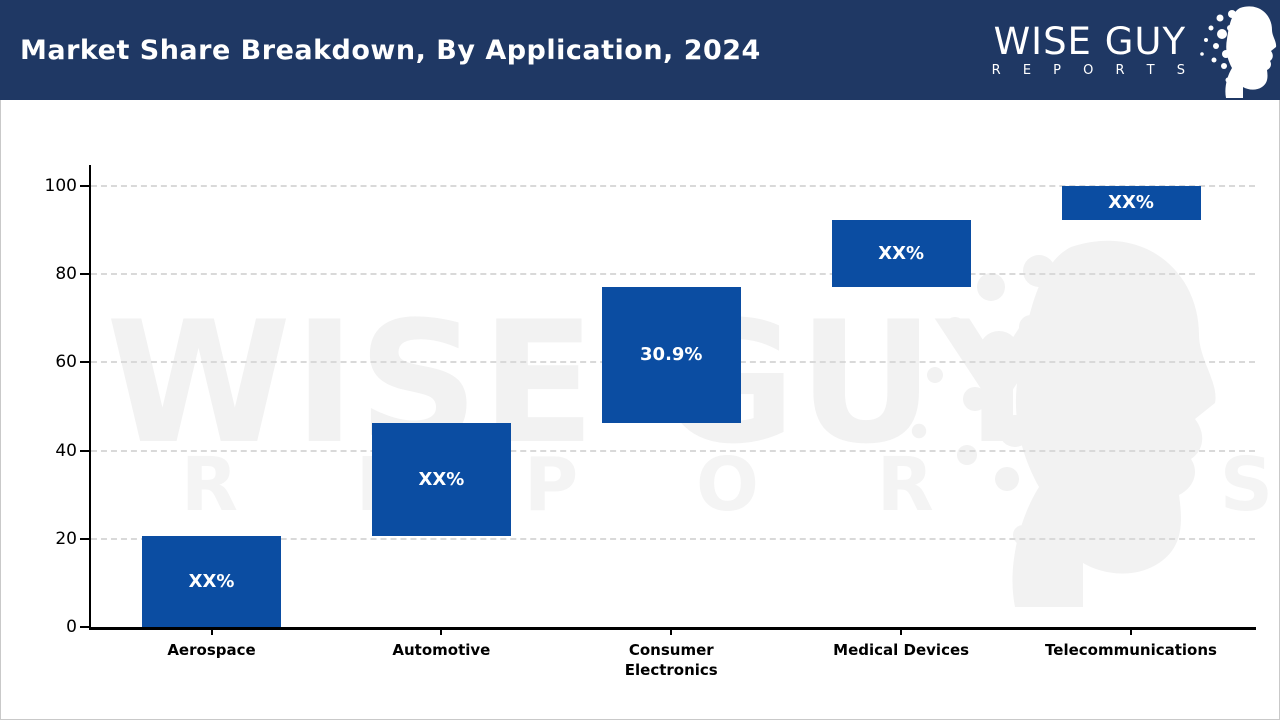  I want to click on x-axis-label-3: Medical Devices, so click(901, 650).